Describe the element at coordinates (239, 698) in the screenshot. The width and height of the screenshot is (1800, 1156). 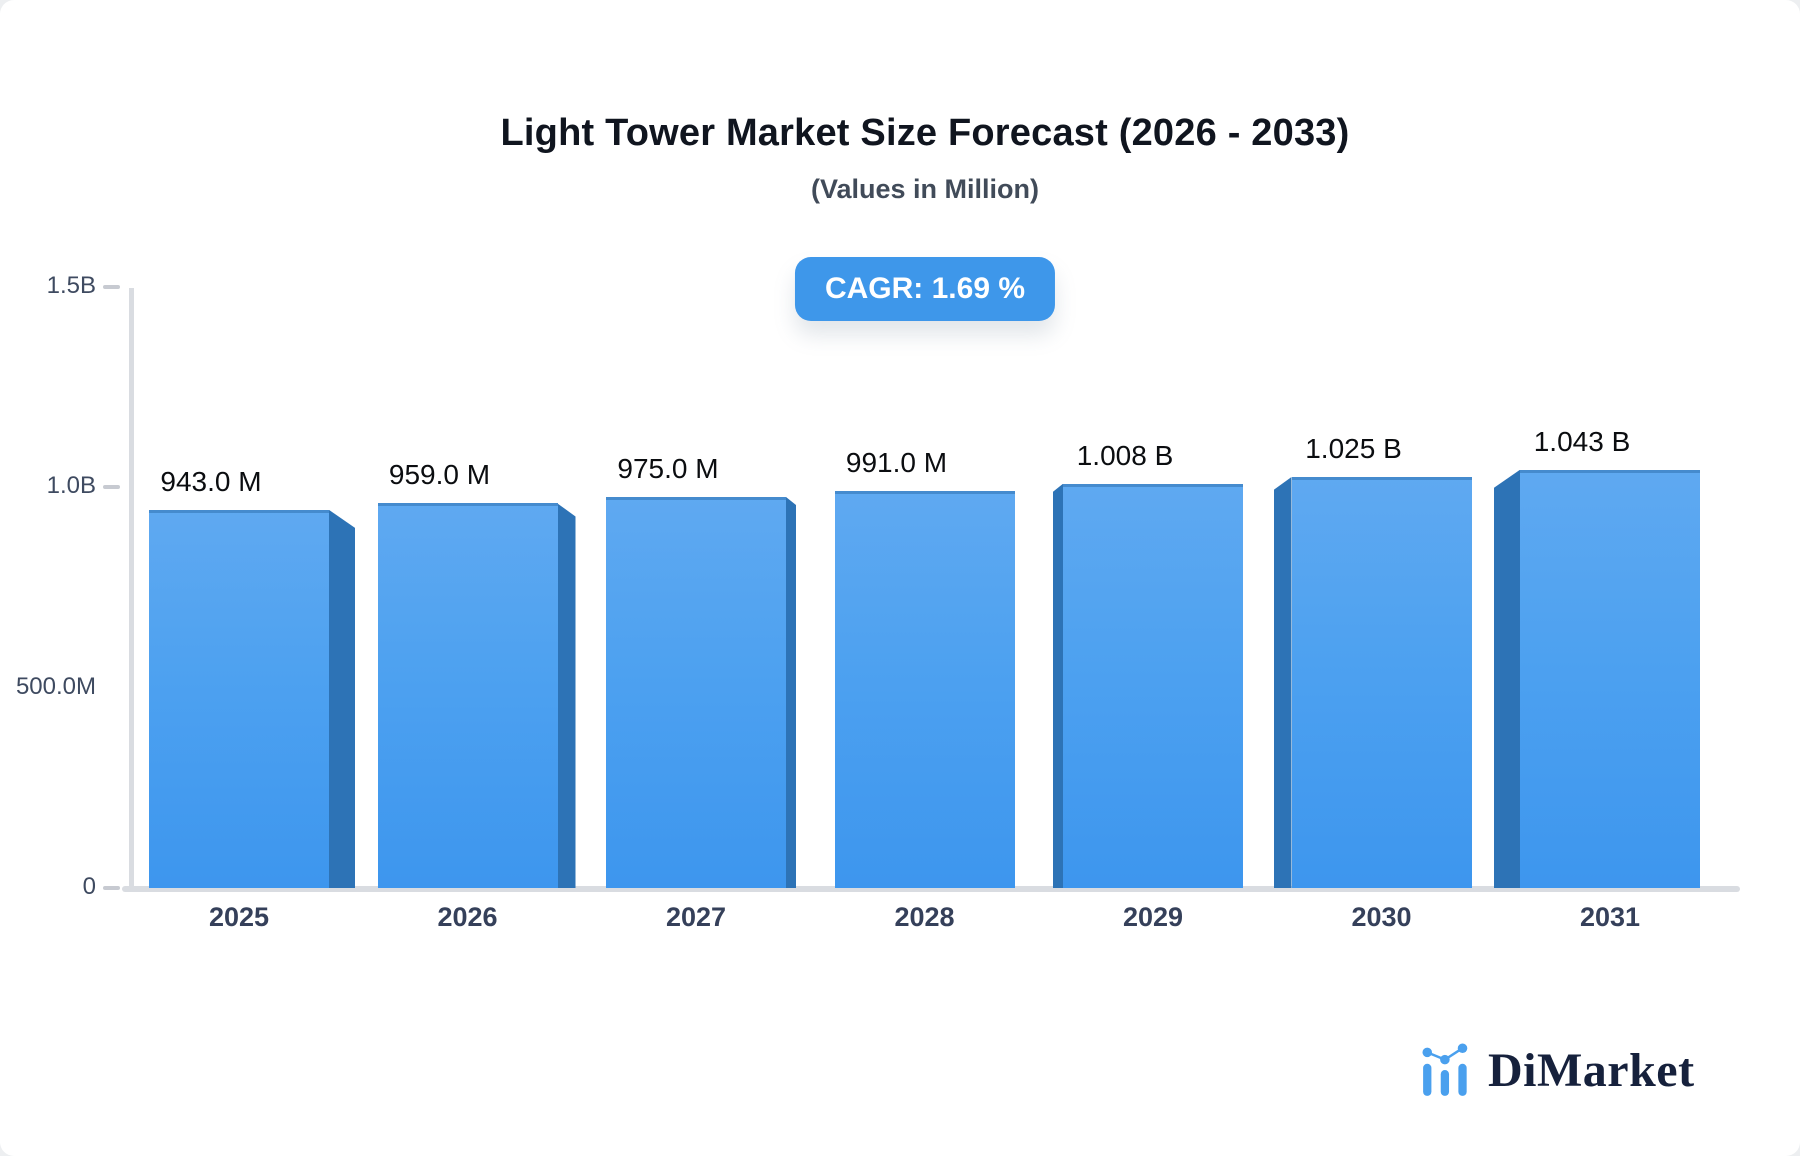
I see `bar-2025` at that location.